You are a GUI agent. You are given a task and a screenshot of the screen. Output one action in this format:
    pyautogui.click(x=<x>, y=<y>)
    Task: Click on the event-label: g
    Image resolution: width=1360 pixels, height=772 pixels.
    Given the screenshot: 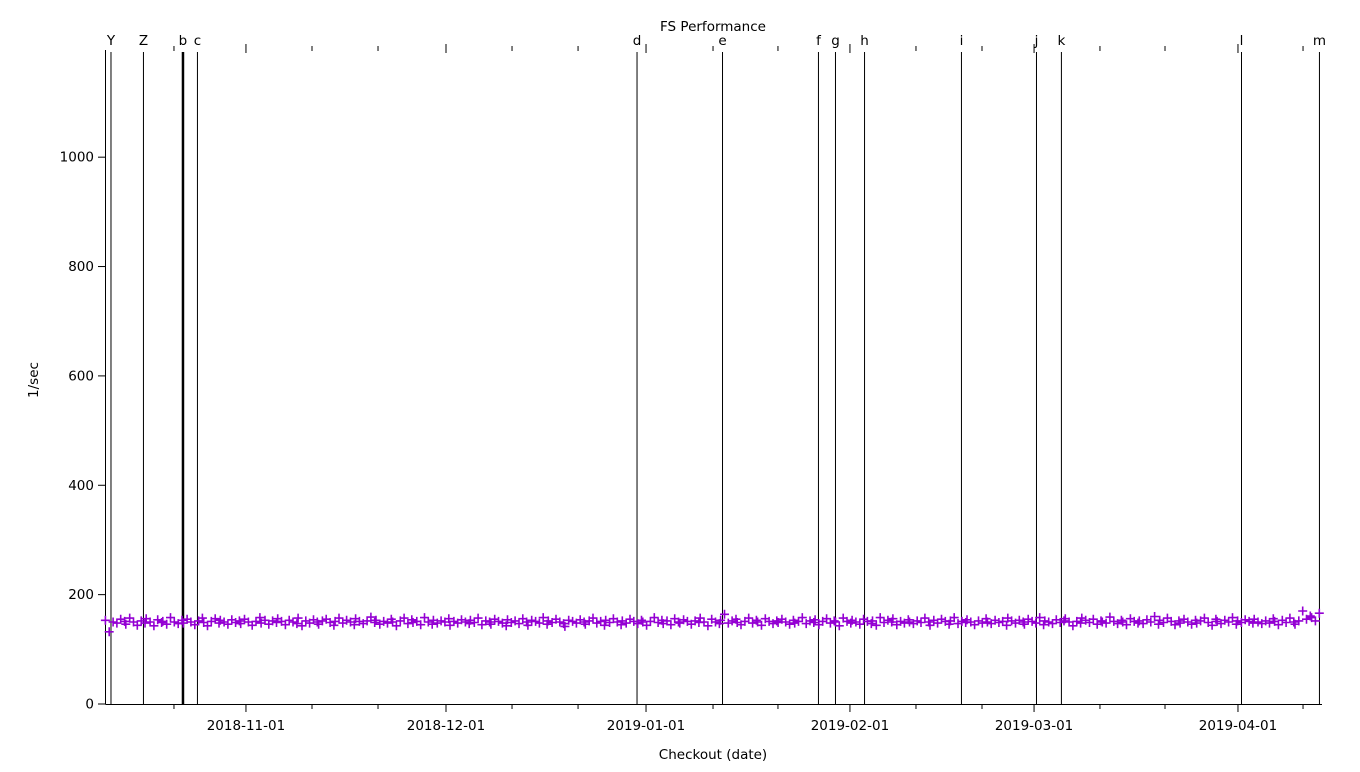 What is the action you would take?
    pyautogui.click(x=835, y=41)
    